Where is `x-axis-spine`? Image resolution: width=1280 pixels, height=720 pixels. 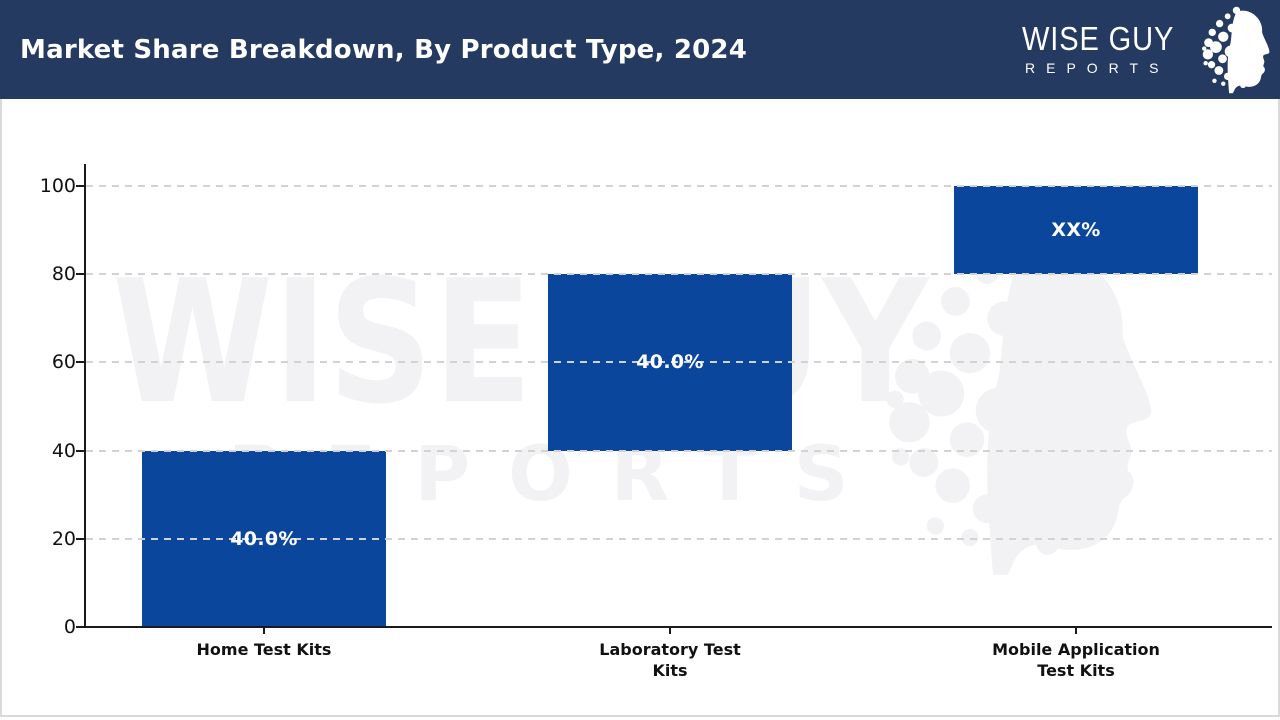
x-axis-spine is located at coordinates (678, 627).